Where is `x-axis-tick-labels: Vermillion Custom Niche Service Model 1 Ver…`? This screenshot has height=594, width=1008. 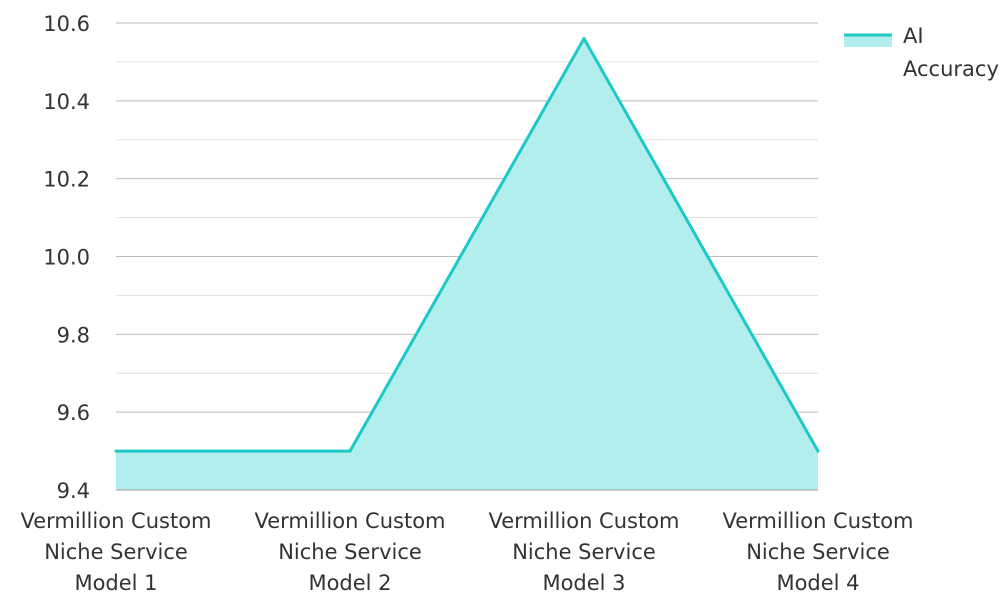 x-axis-tick-labels: Vermillion Custom Niche Service Model 1 Ver… is located at coordinates (467, 551).